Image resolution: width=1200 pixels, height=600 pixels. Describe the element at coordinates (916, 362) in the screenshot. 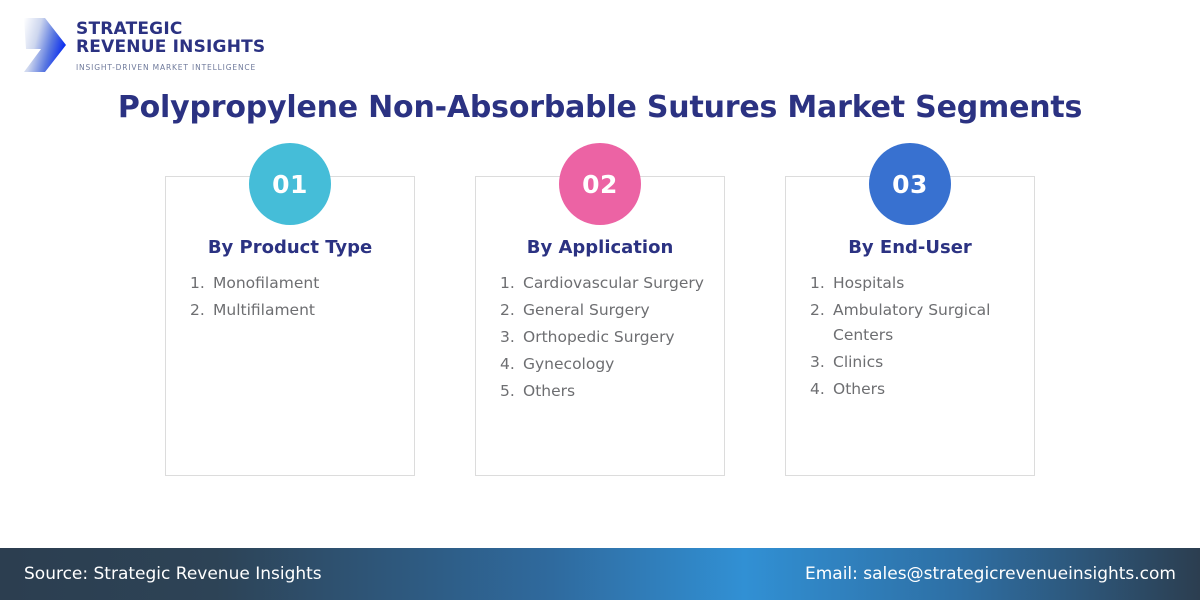

I see `list-item: 3. Clinics` at that location.